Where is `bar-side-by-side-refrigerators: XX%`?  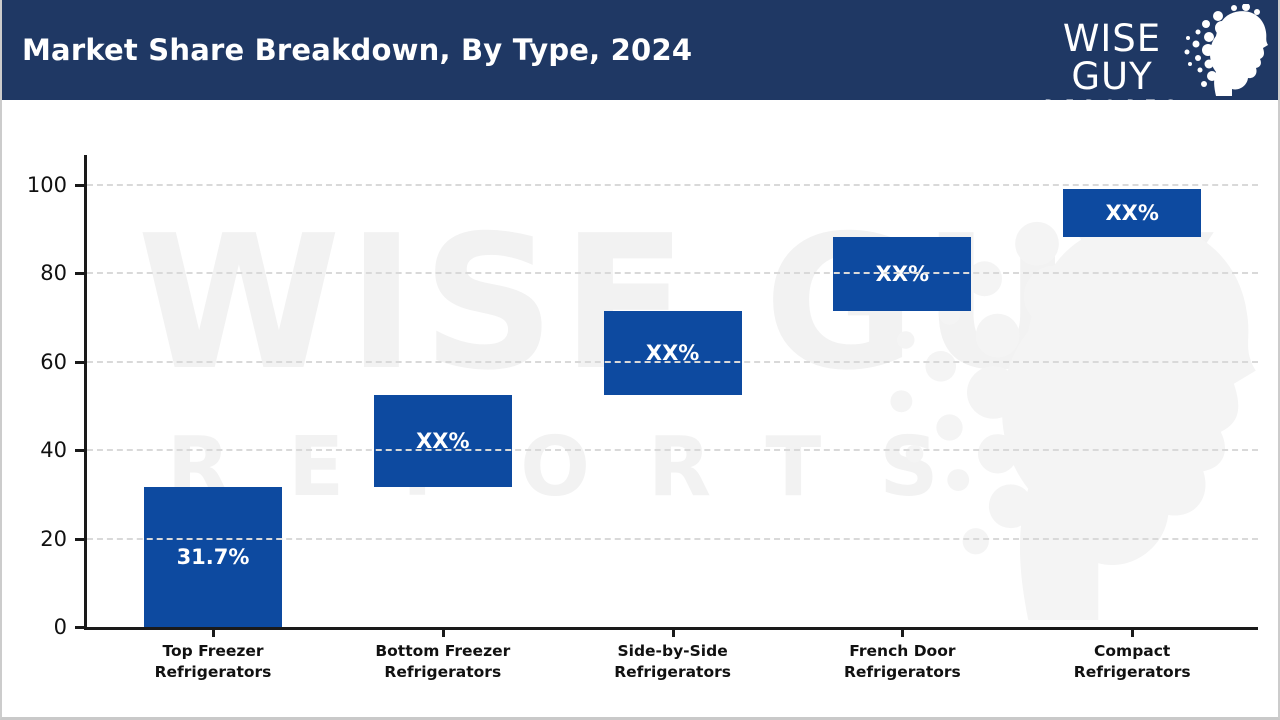
bar-side-by-side-refrigerators: XX% is located at coordinates (672, 353).